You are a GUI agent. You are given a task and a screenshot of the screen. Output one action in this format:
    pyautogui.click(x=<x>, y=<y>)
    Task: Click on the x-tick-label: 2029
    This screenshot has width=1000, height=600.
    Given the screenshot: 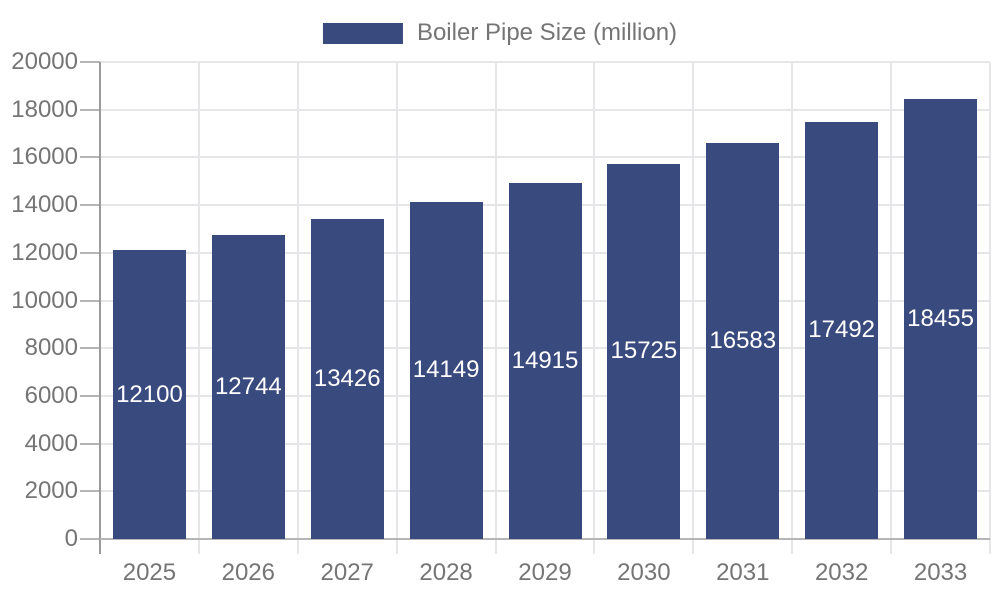 What is the action you would take?
    pyautogui.click(x=545, y=572)
    